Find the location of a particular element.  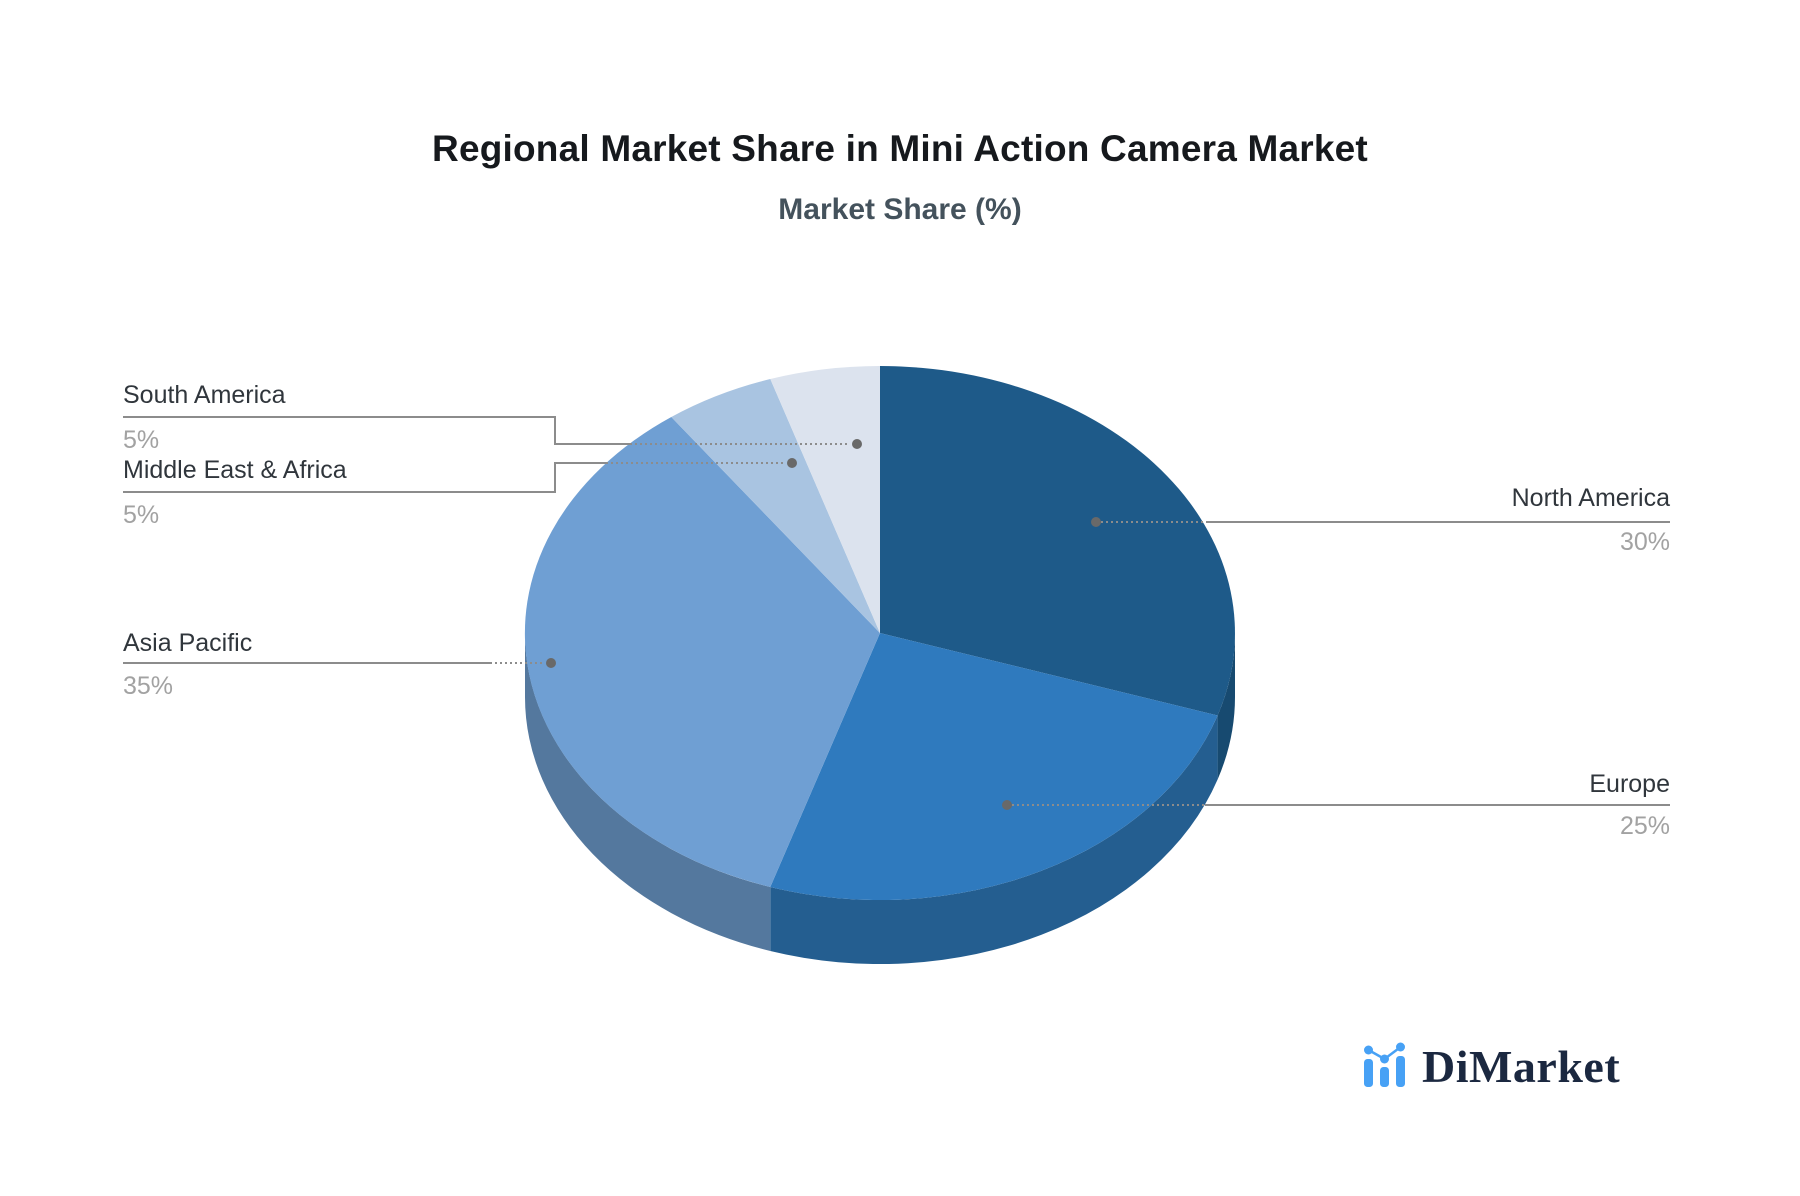

pie-slice-south-america is located at coordinates (825, 499).